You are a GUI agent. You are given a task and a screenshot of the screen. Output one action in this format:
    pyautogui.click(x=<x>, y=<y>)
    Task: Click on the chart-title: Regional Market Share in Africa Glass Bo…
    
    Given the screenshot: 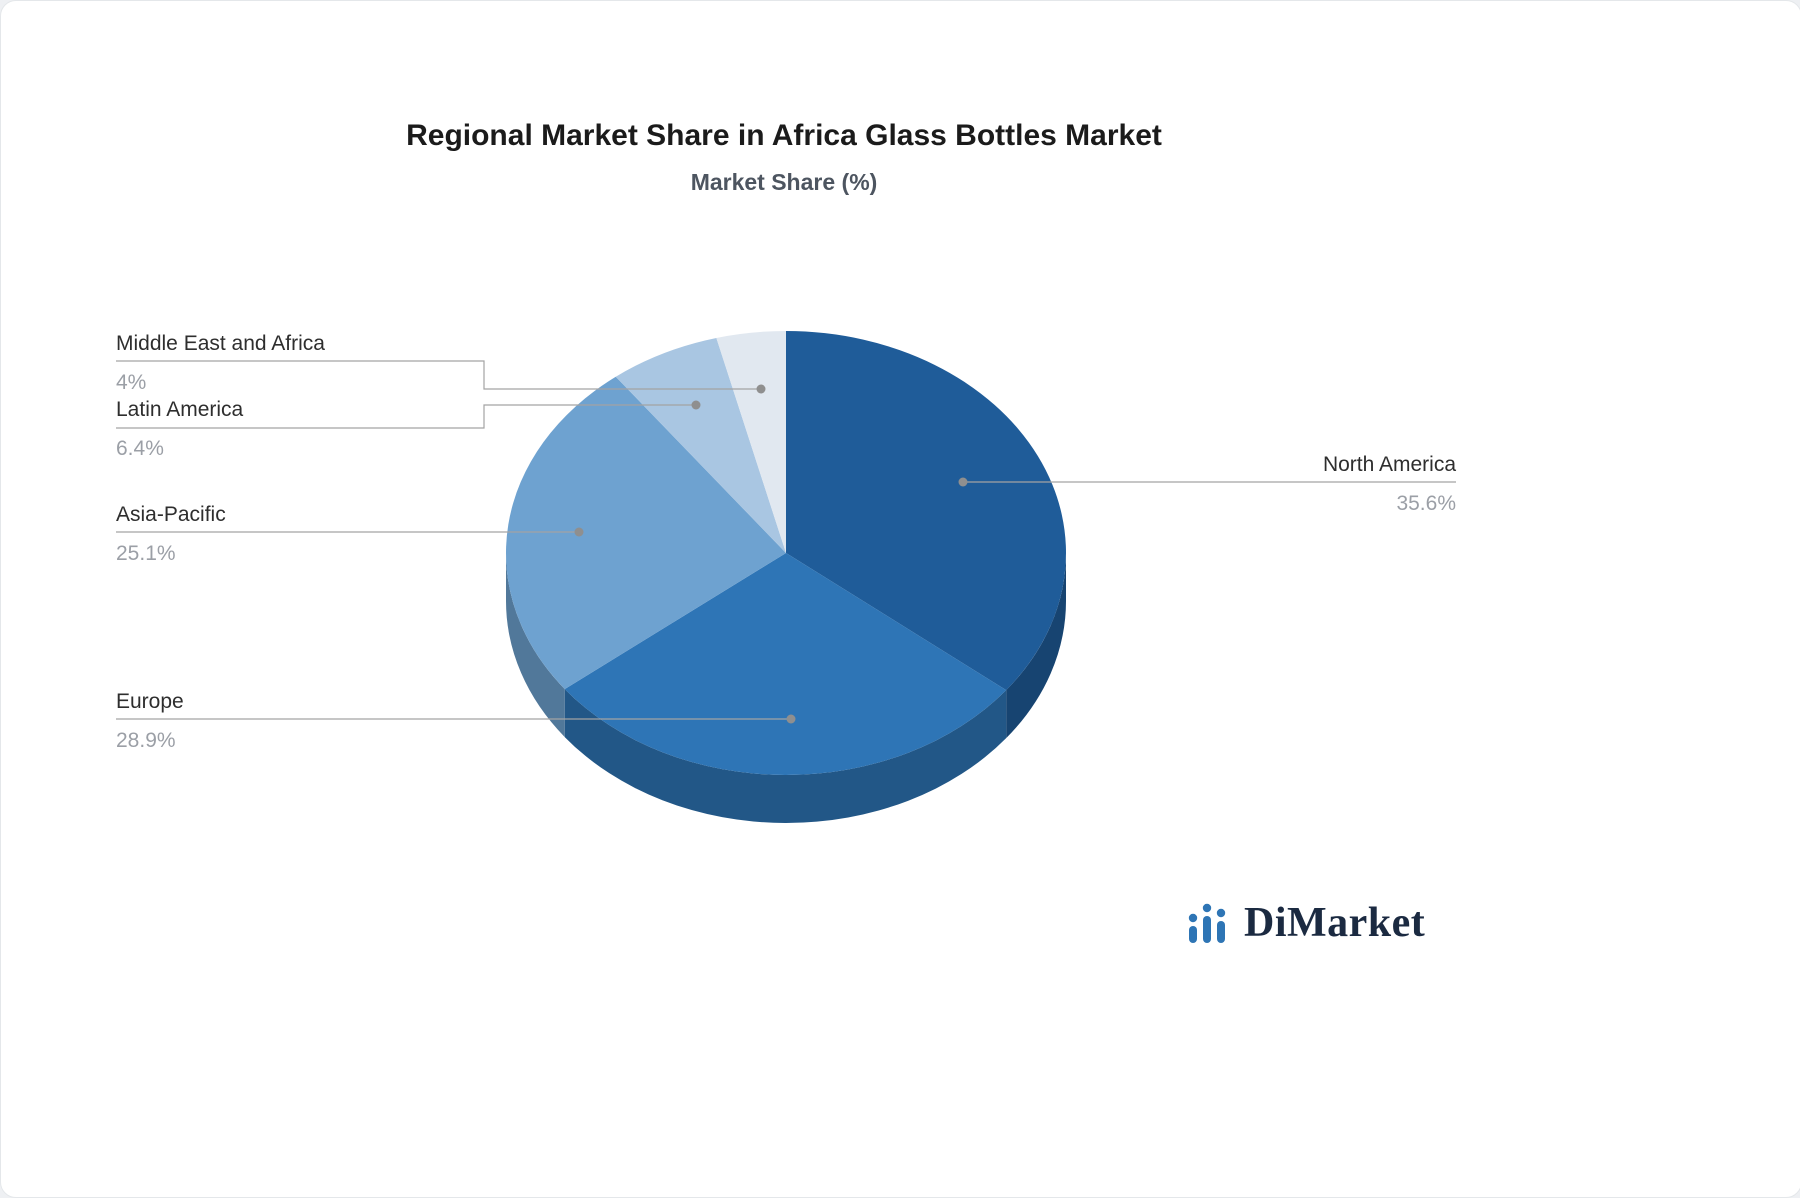 What is the action you would take?
    pyautogui.click(x=784, y=135)
    